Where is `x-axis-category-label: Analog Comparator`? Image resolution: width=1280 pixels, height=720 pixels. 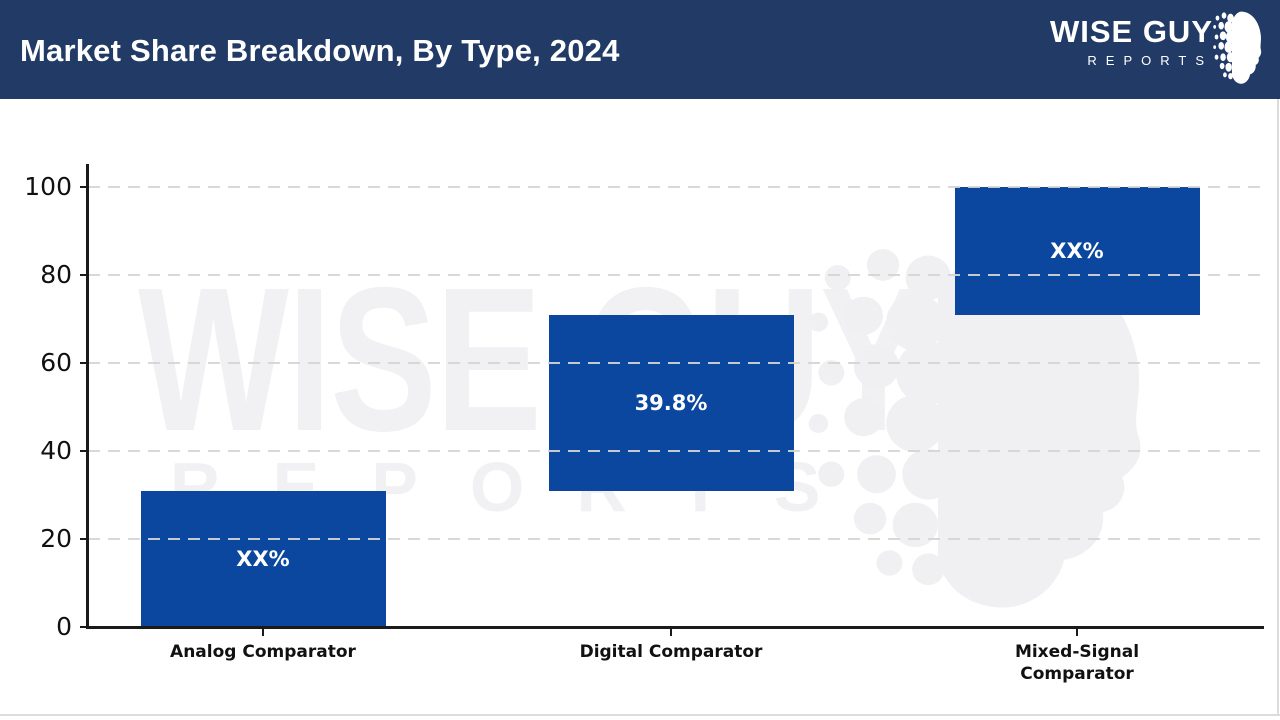 x-axis-category-label: Analog Comparator is located at coordinates (263, 652).